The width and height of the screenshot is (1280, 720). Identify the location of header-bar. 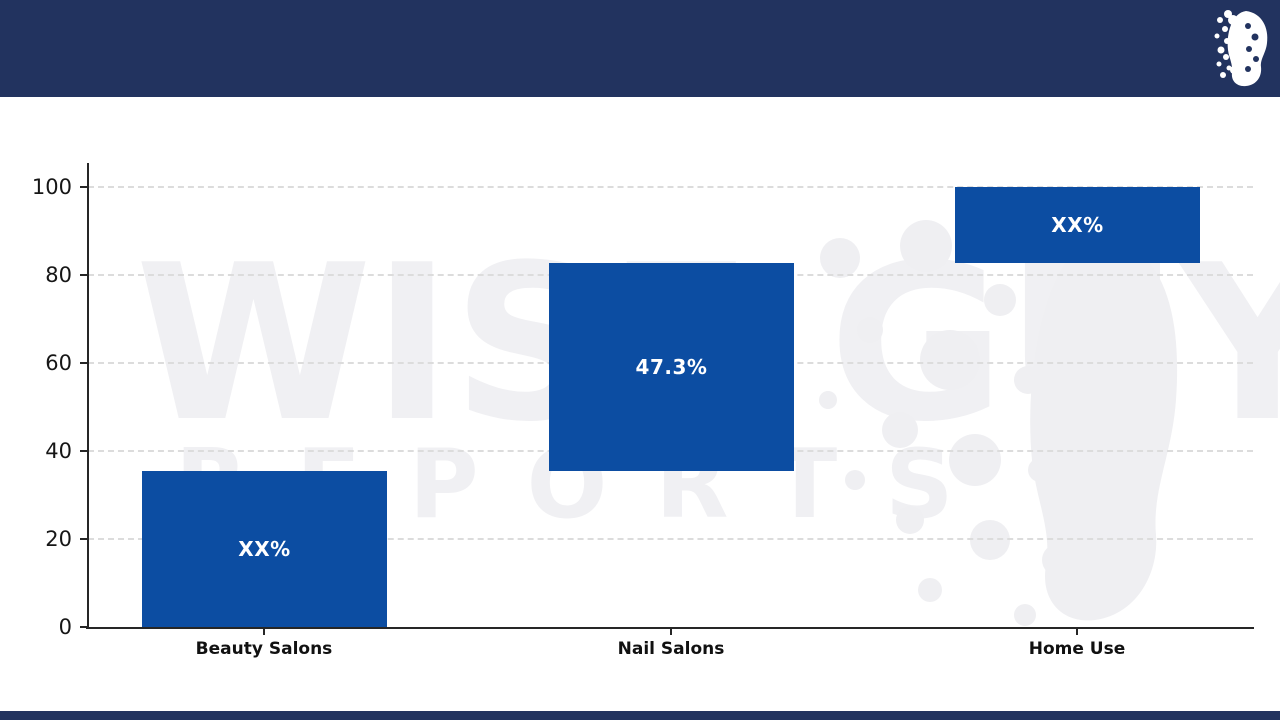
(640, 48).